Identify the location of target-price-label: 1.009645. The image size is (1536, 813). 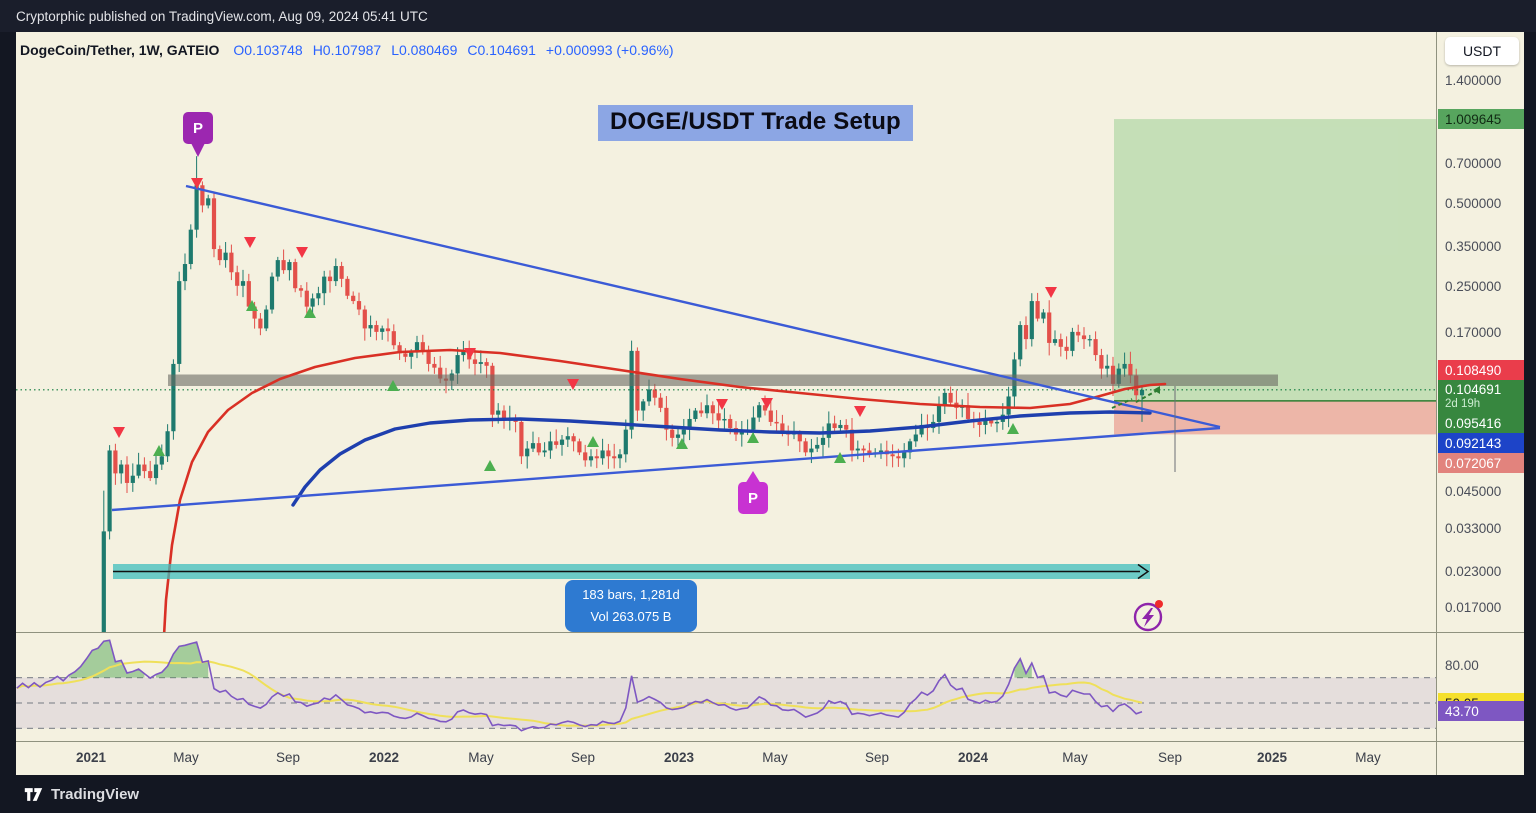
(1481, 119).